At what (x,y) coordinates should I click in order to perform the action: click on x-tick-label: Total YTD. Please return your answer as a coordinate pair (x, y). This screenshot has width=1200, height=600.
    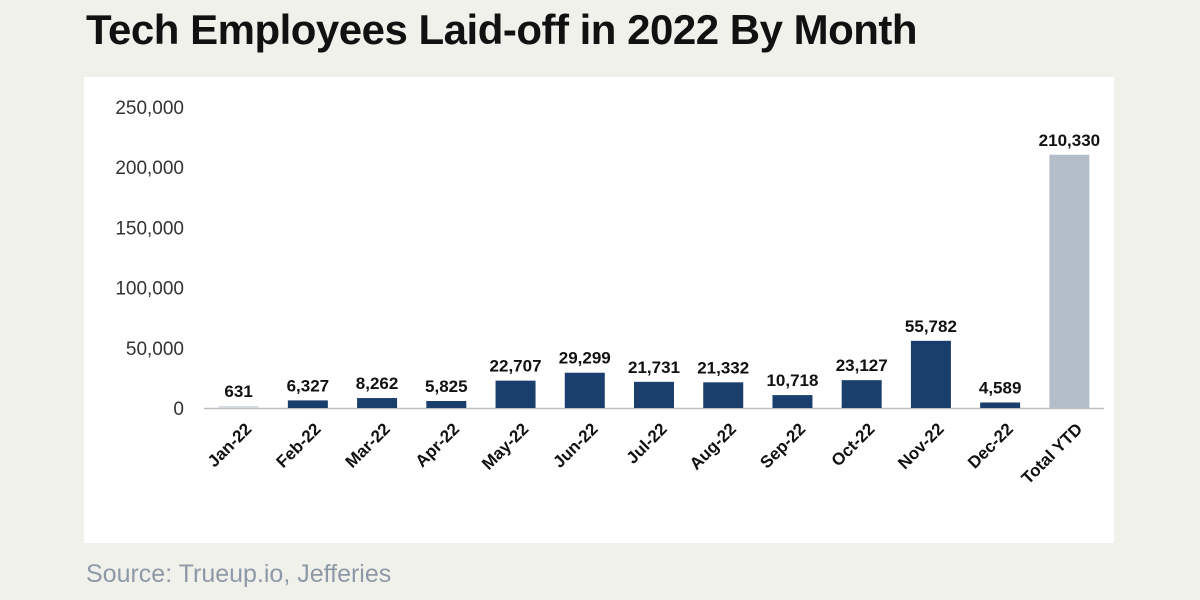
    Looking at the image, I should click on (1052, 453).